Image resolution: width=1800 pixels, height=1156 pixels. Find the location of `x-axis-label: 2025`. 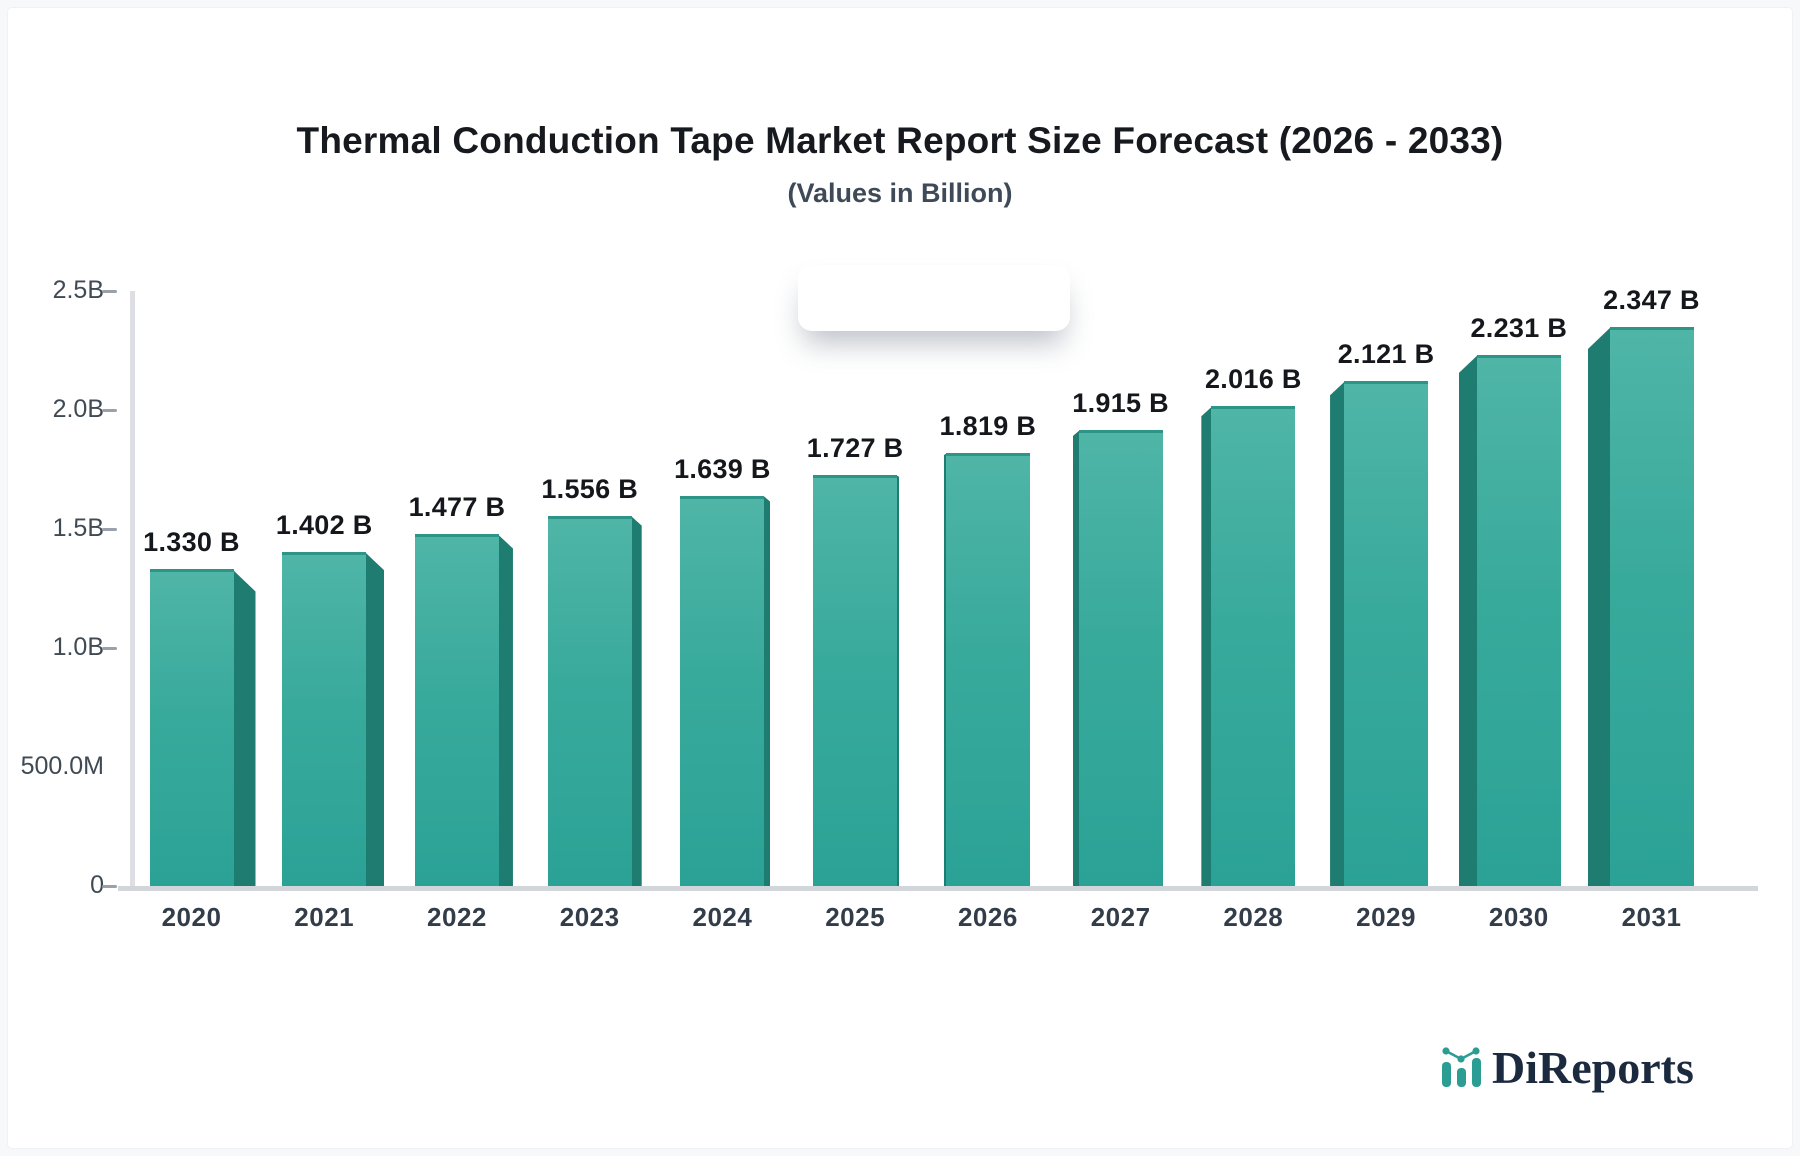

x-axis-label: 2025 is located at coordinates (855, 917).